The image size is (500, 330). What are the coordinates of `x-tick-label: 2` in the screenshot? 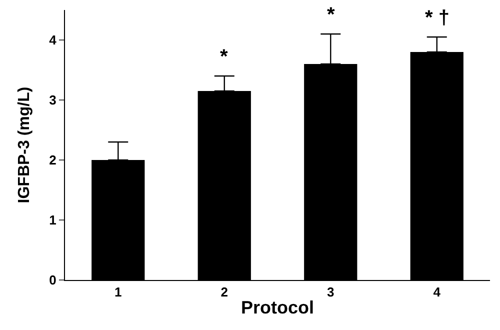 It's located at (224, 292).